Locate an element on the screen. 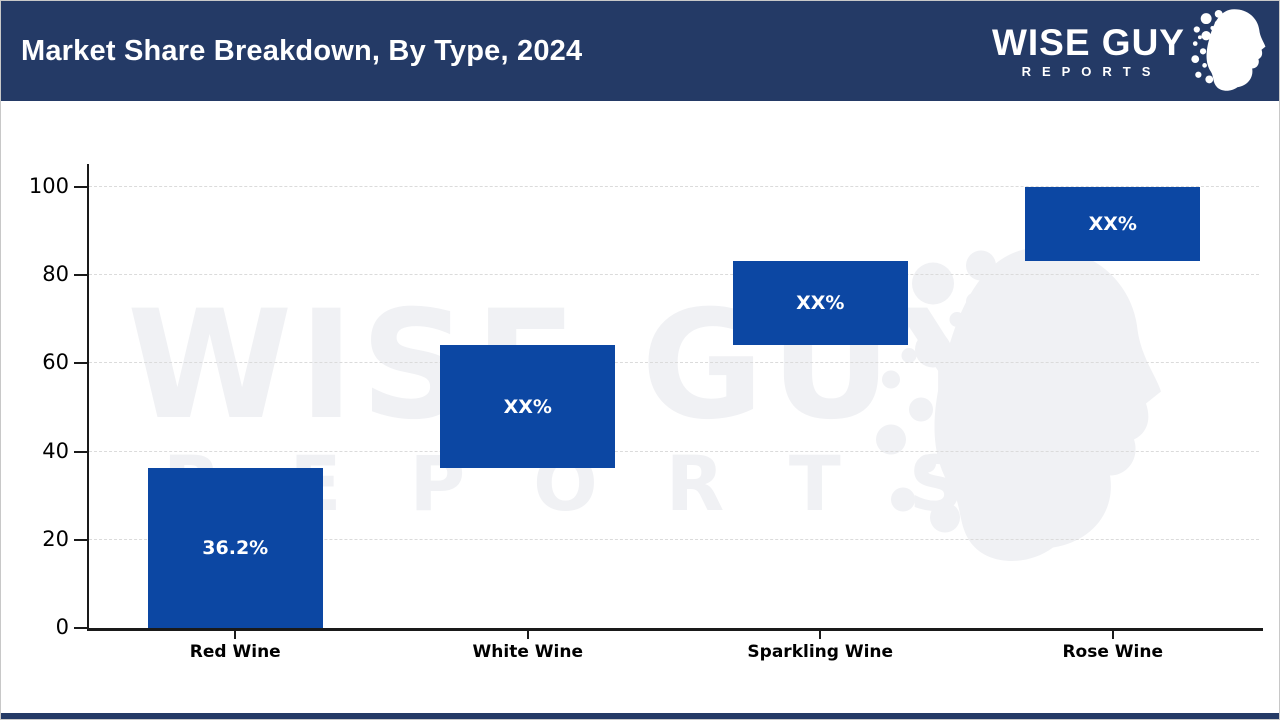 Image resolution: width=1280 pixels, height=720 pixels. x-axis-line is located at coordinates (675, 629).